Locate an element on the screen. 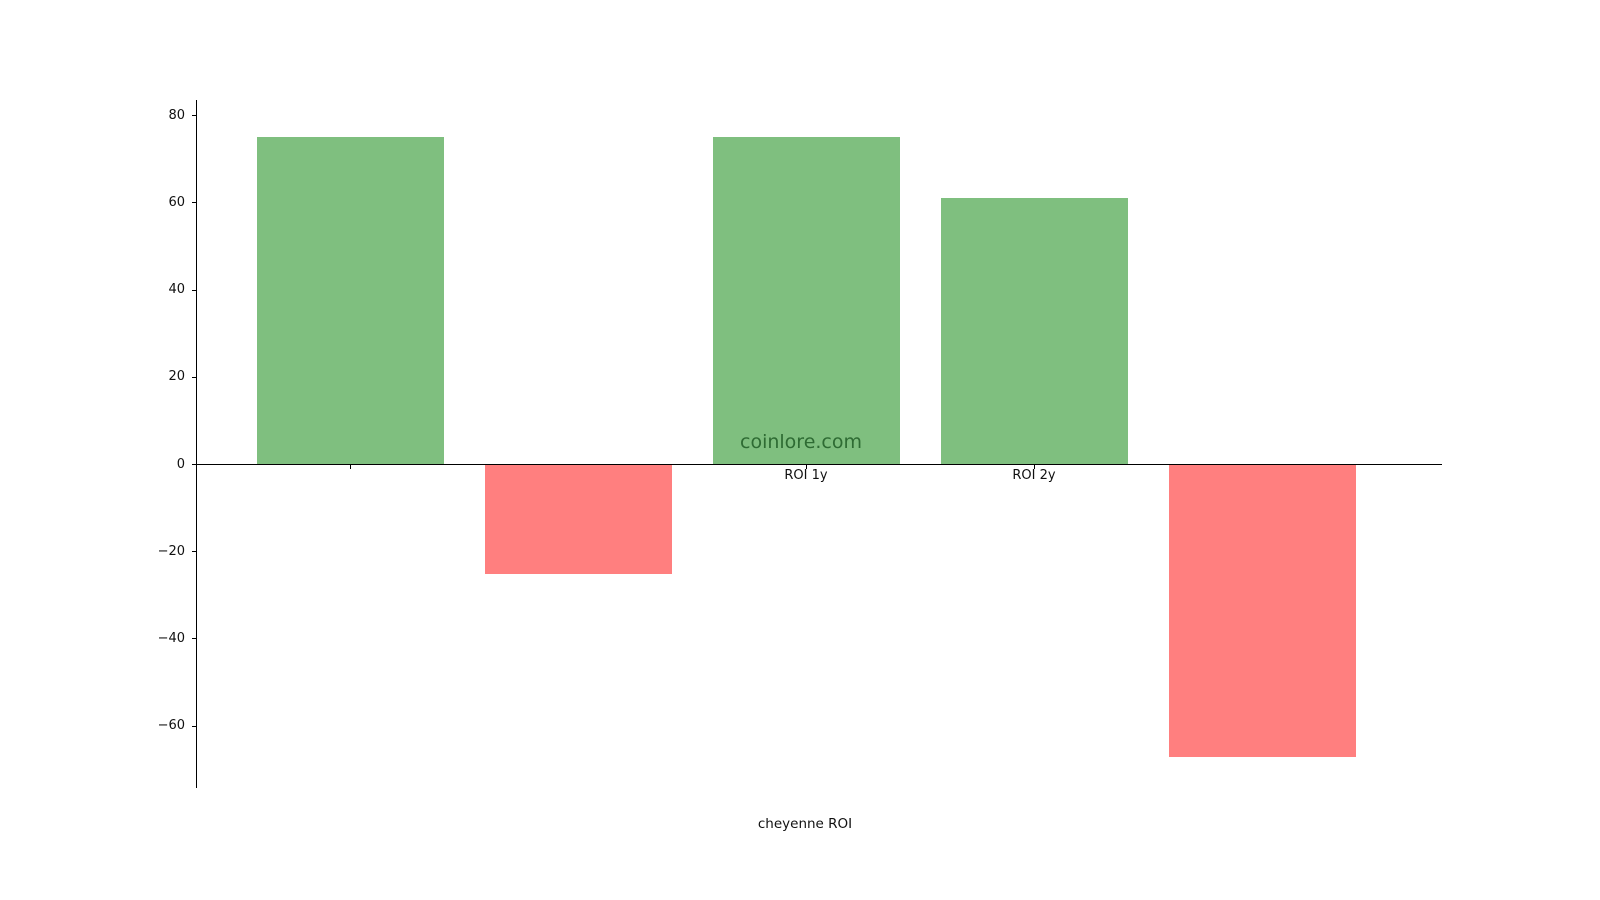 The height and width of the screenshot is (900, 1600). bar-ROI 2y is located at coordinates (1034, 331).